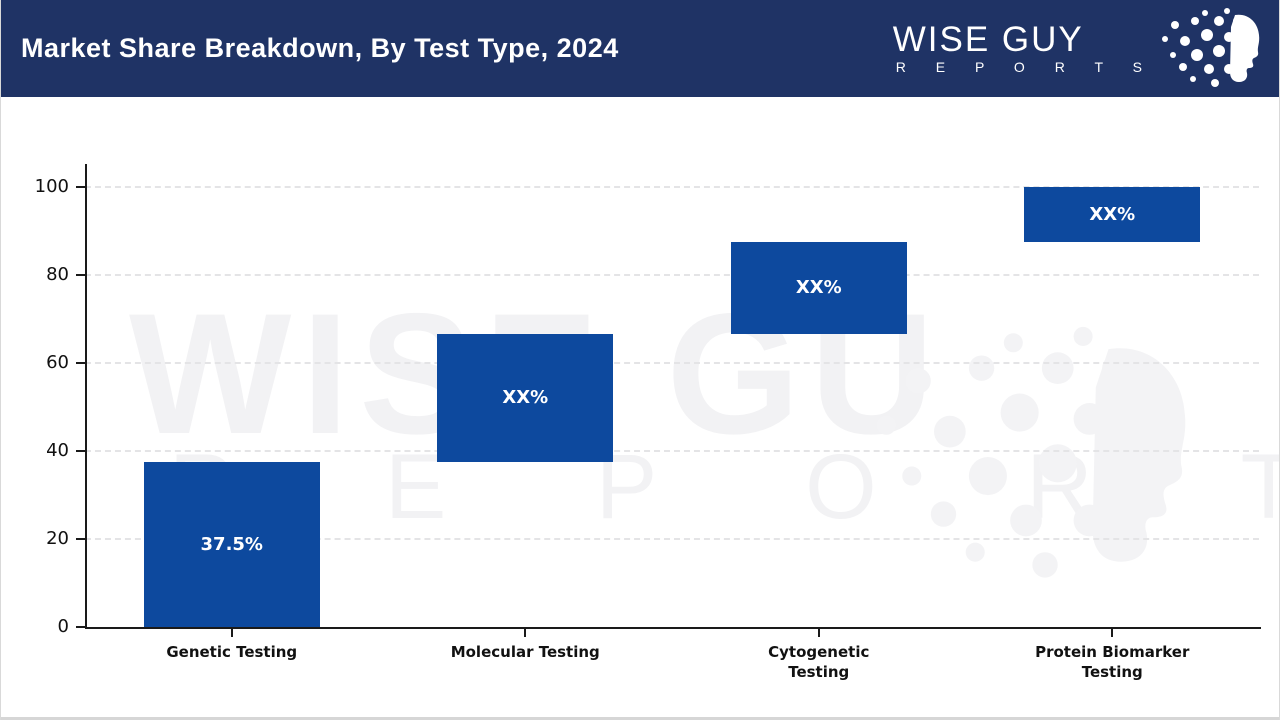 The height and width of the screenshot is (720, 1280). I want to click on bar-genetic-testing: 37.5%, so click(231, 544).